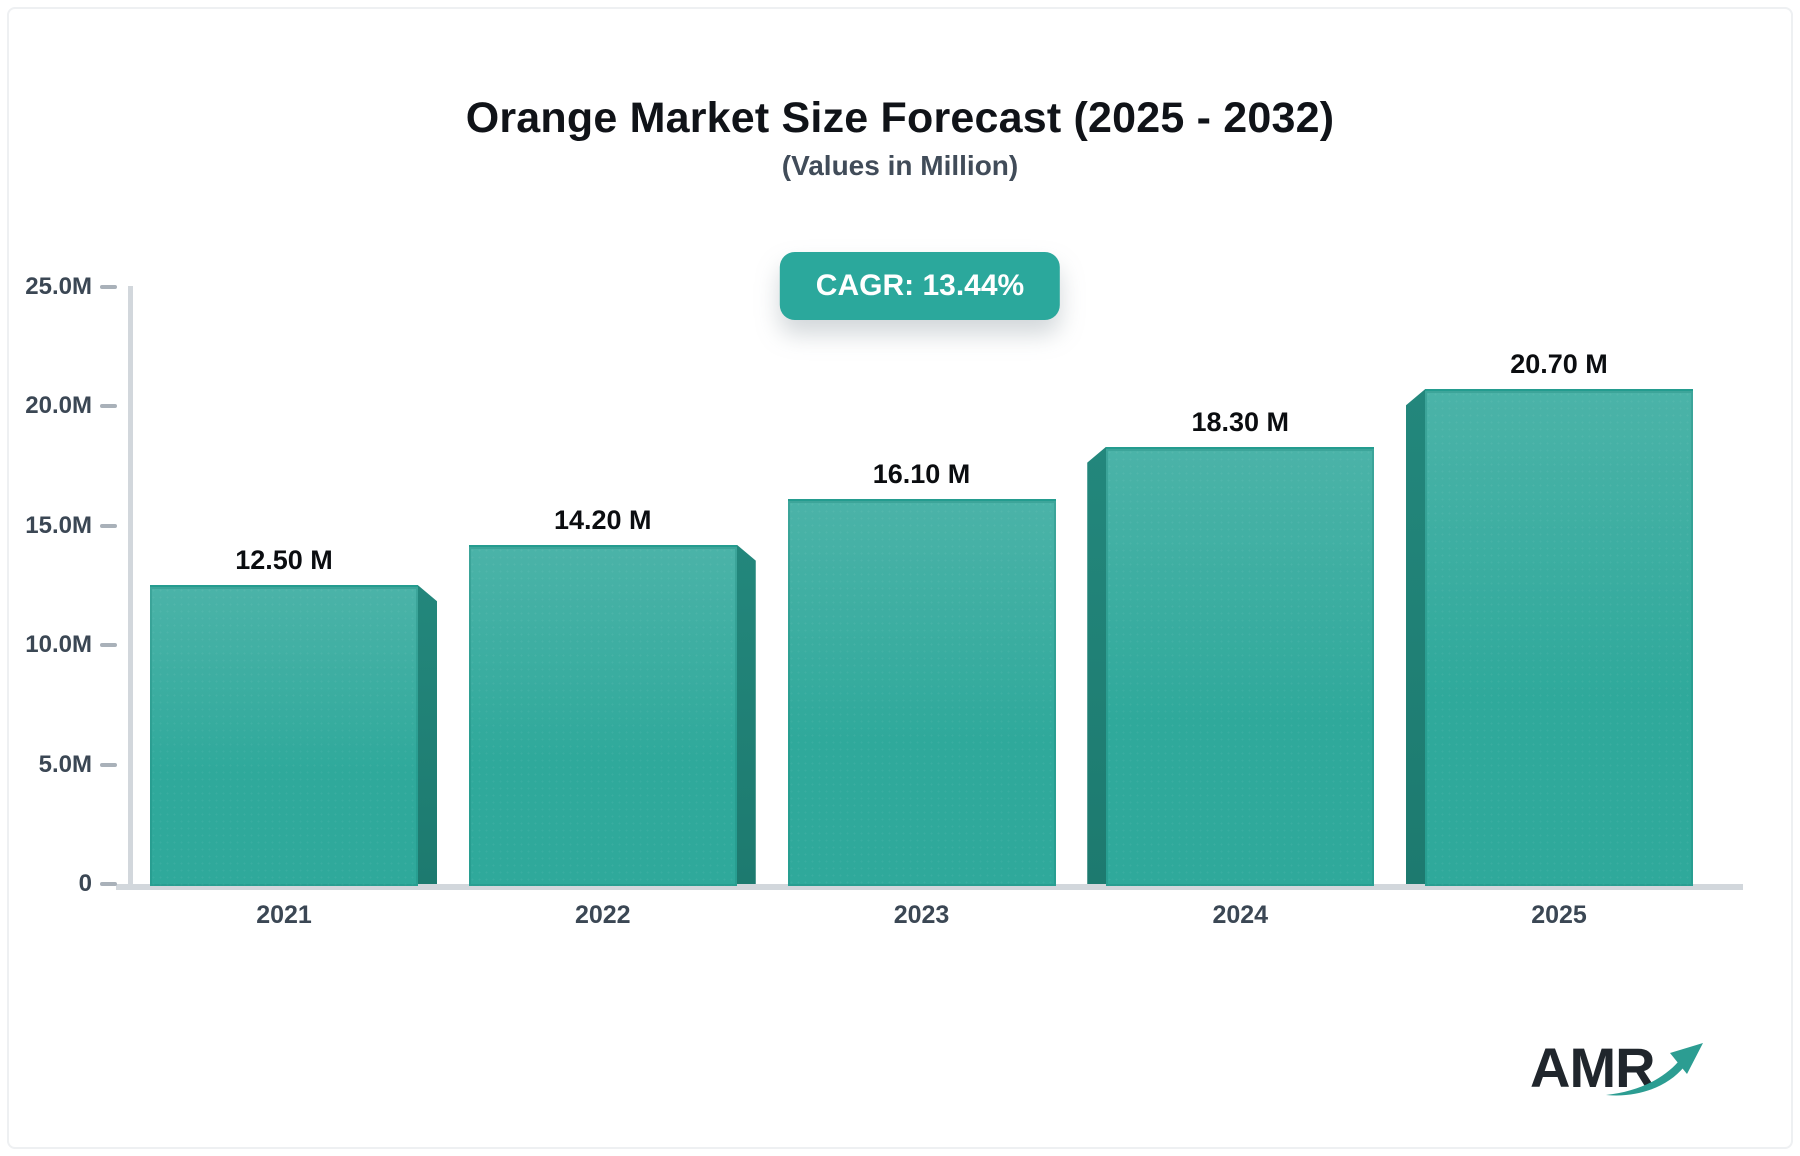  What do you see at coordinates (284, 735) in the screenshot?
I see `bar-2021` at bounding box center [284, 735].